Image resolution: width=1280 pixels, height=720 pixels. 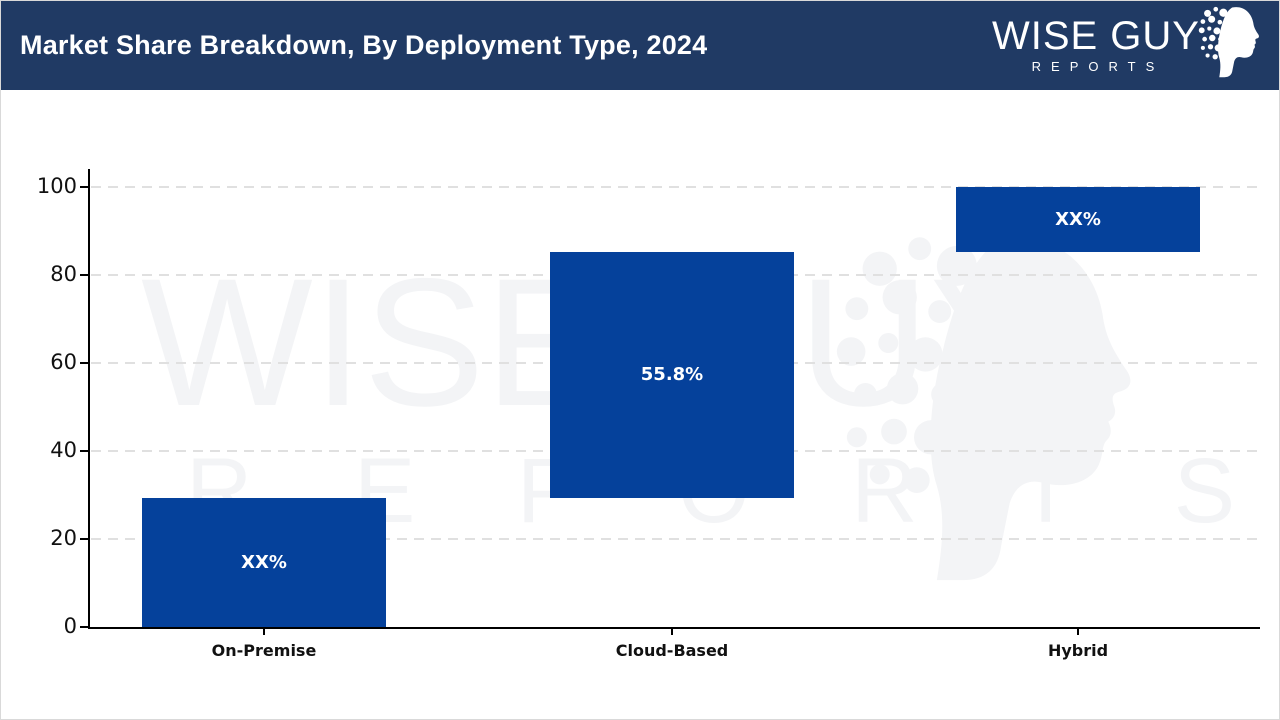 I want to click on y-tick-label: 0, so click(x=70, y=626).